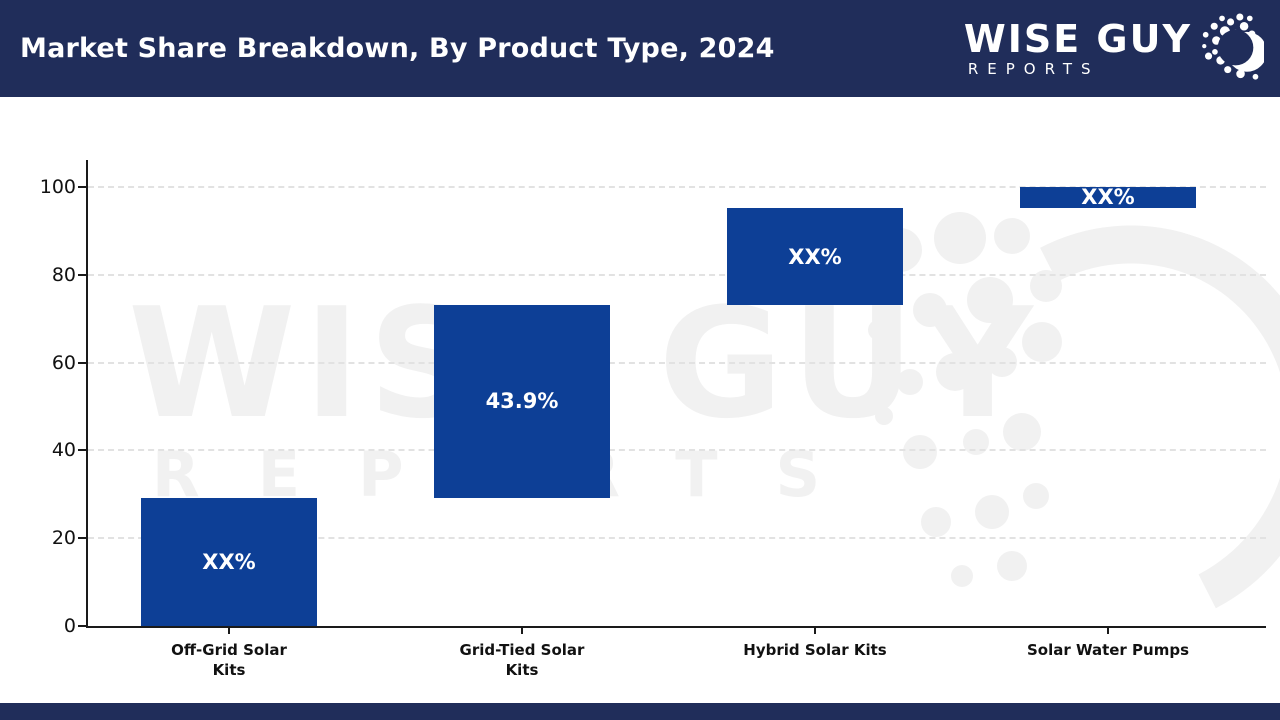  I want to click on y-axis-tick-label: 100, so click(57, 187).